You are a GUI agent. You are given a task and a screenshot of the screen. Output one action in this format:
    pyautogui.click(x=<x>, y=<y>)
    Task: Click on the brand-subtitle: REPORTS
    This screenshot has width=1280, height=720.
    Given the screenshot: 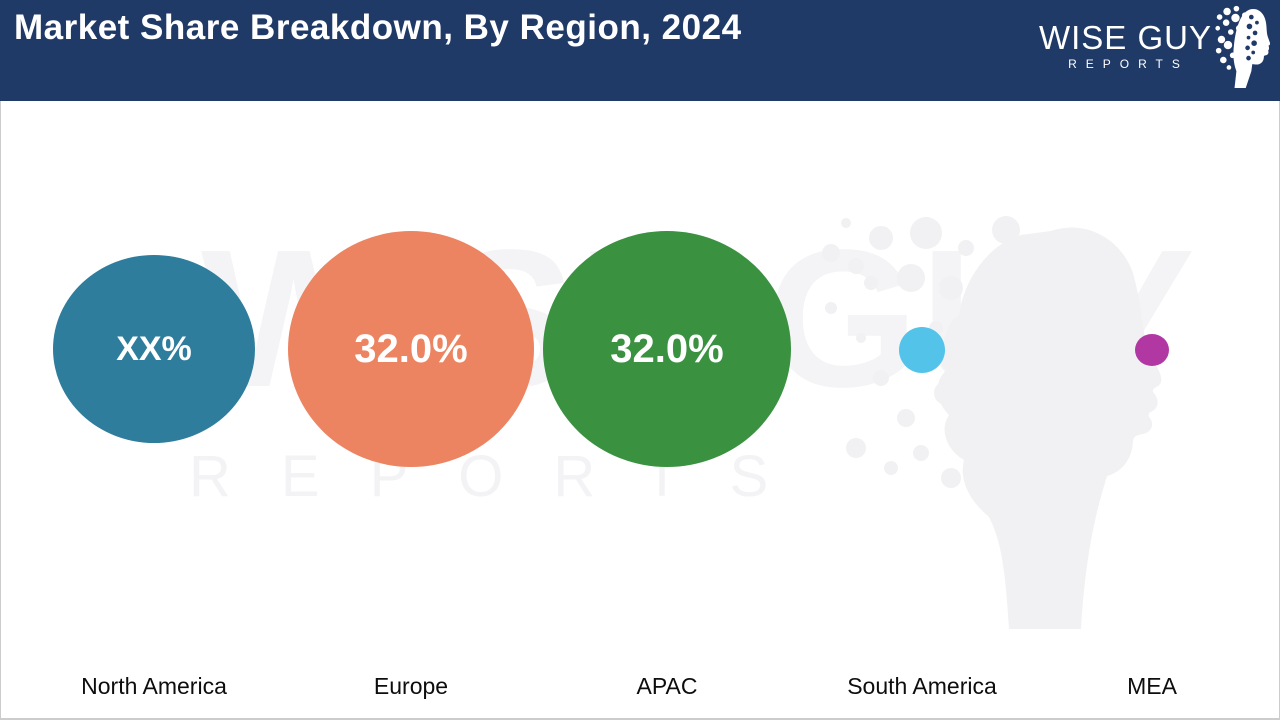 What is the action you would take?
    pyautogui.click(x=1128, y=63)
    